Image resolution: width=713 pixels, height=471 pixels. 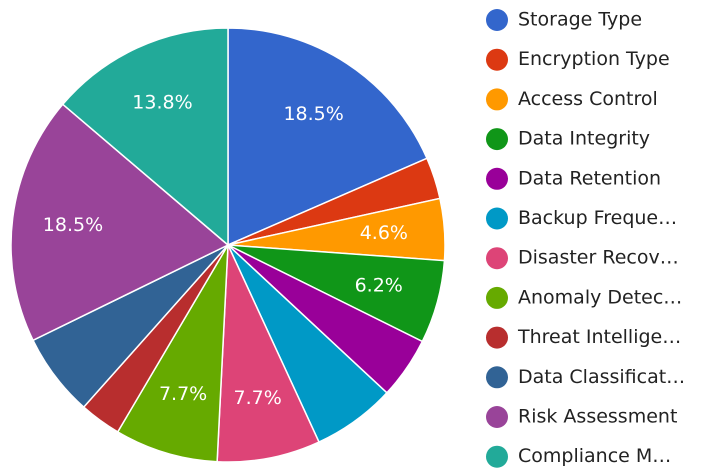 What do you see at coordinates (580, 20) in the screenshot?
I see `legend-label: Storage Type` at bounding box center [580, 20].